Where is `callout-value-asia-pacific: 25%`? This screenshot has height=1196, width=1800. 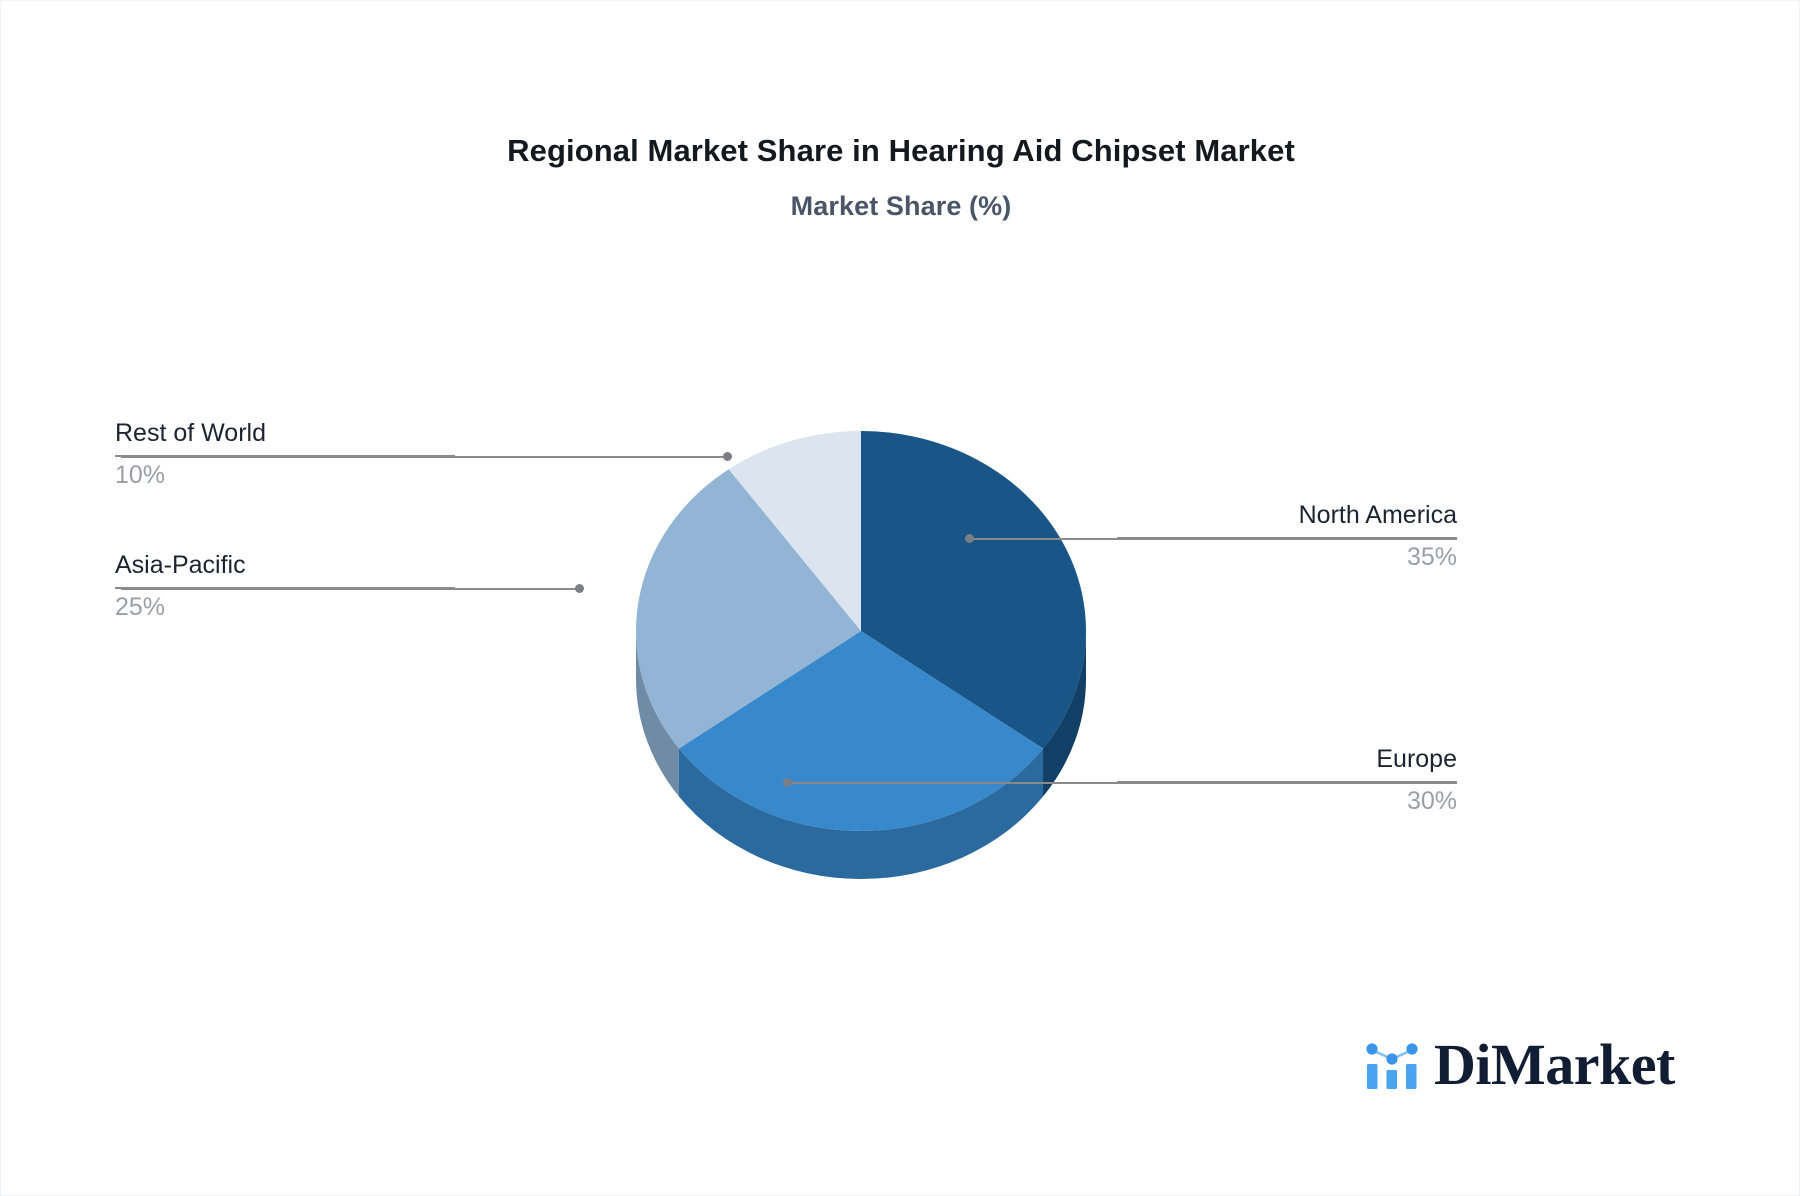
callout-value-asia-pacific: 25% is located at coordinates (140, 606).